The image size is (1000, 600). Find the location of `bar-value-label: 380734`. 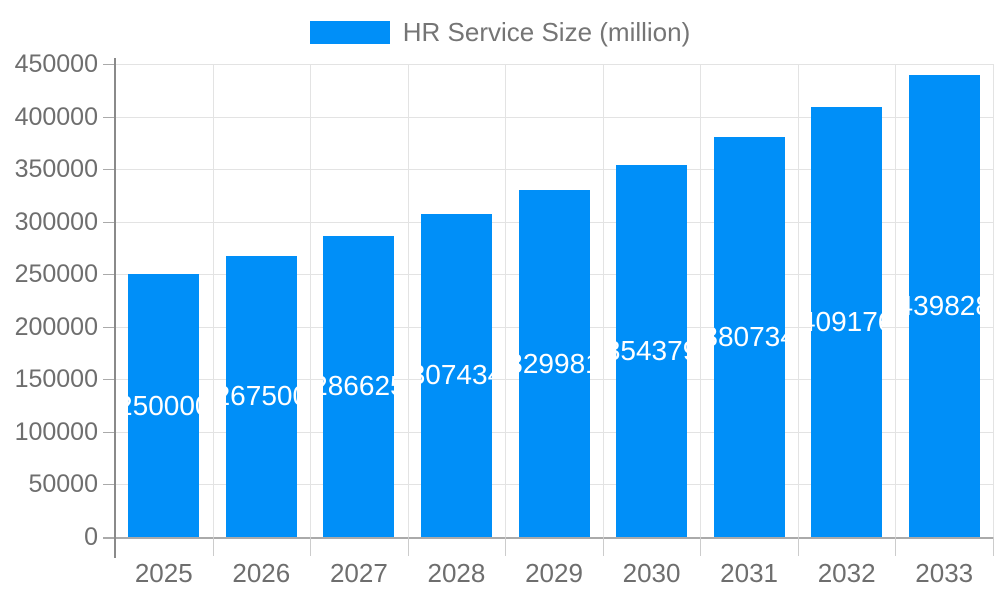

bar-value-label: 380734 is located at coordinates (749, 336).